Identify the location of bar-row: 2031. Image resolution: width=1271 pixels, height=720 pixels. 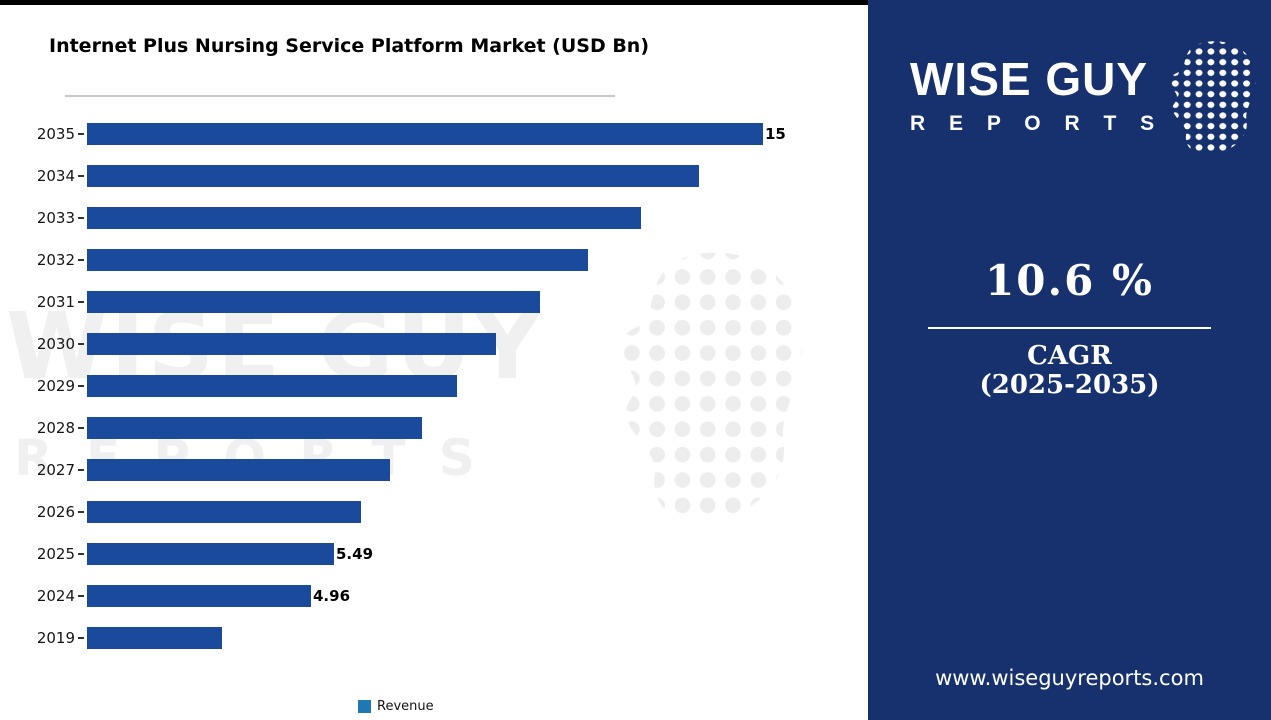
(435, 302).